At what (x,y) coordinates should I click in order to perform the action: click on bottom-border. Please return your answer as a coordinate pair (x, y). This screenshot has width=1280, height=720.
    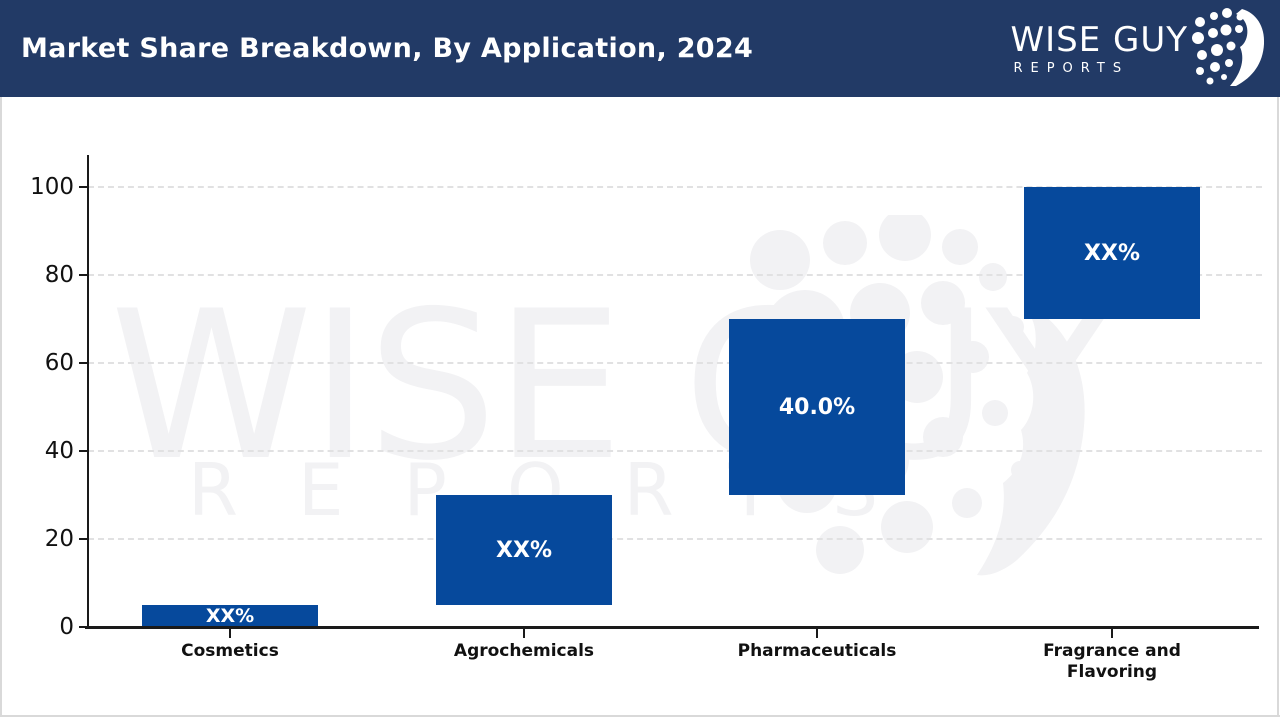
    Looking at the image, I should click on (640, 716).